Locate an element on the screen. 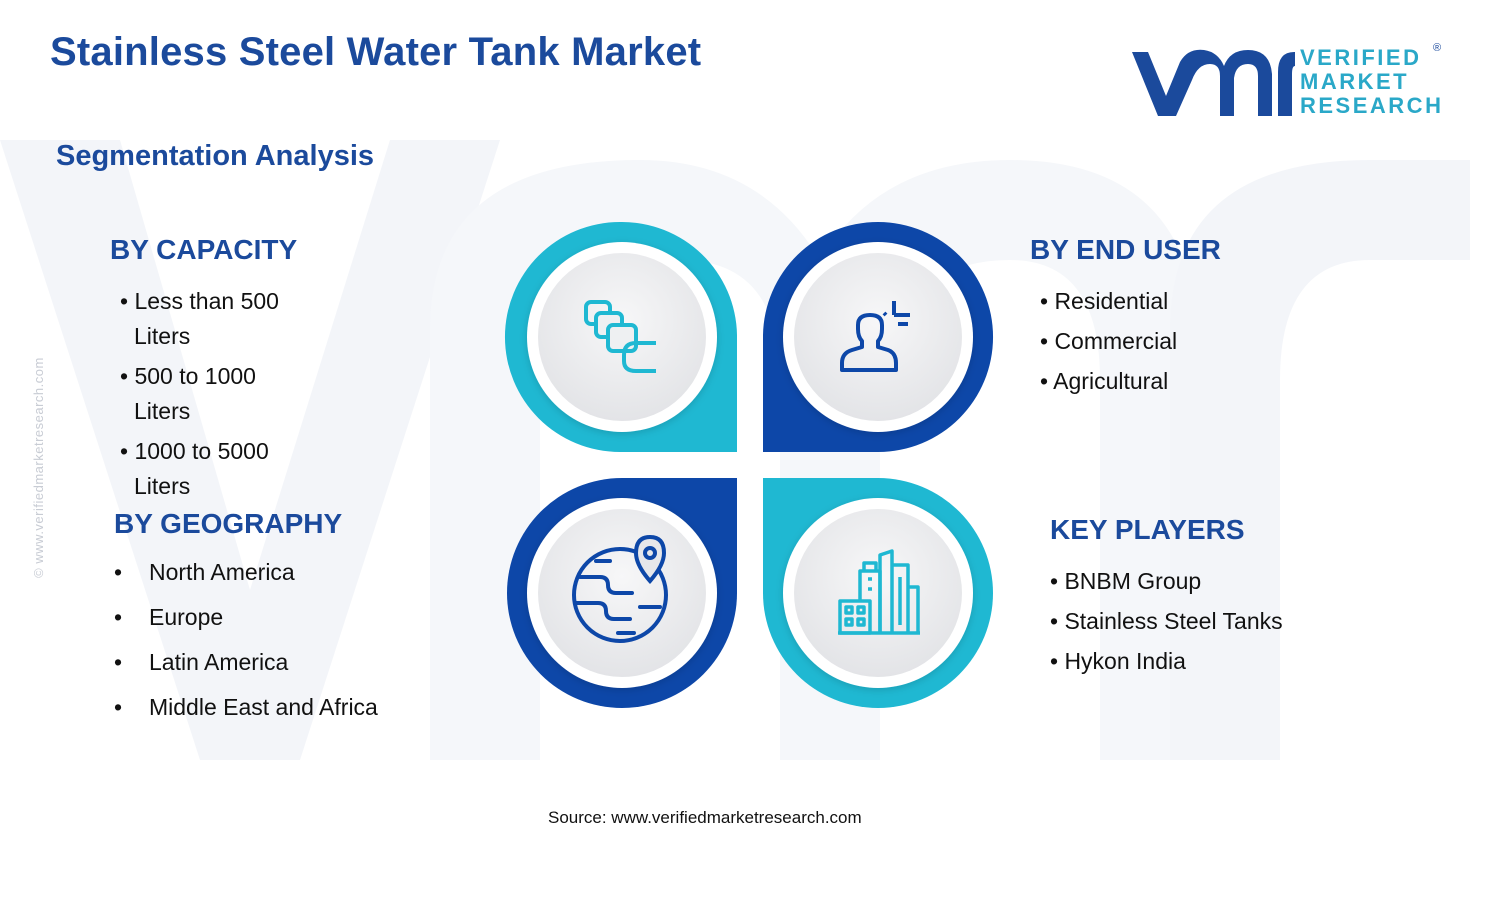 The width and height of the screenshot is (1500, 911). list-item: • Europe is located at coordinates (246, 622).